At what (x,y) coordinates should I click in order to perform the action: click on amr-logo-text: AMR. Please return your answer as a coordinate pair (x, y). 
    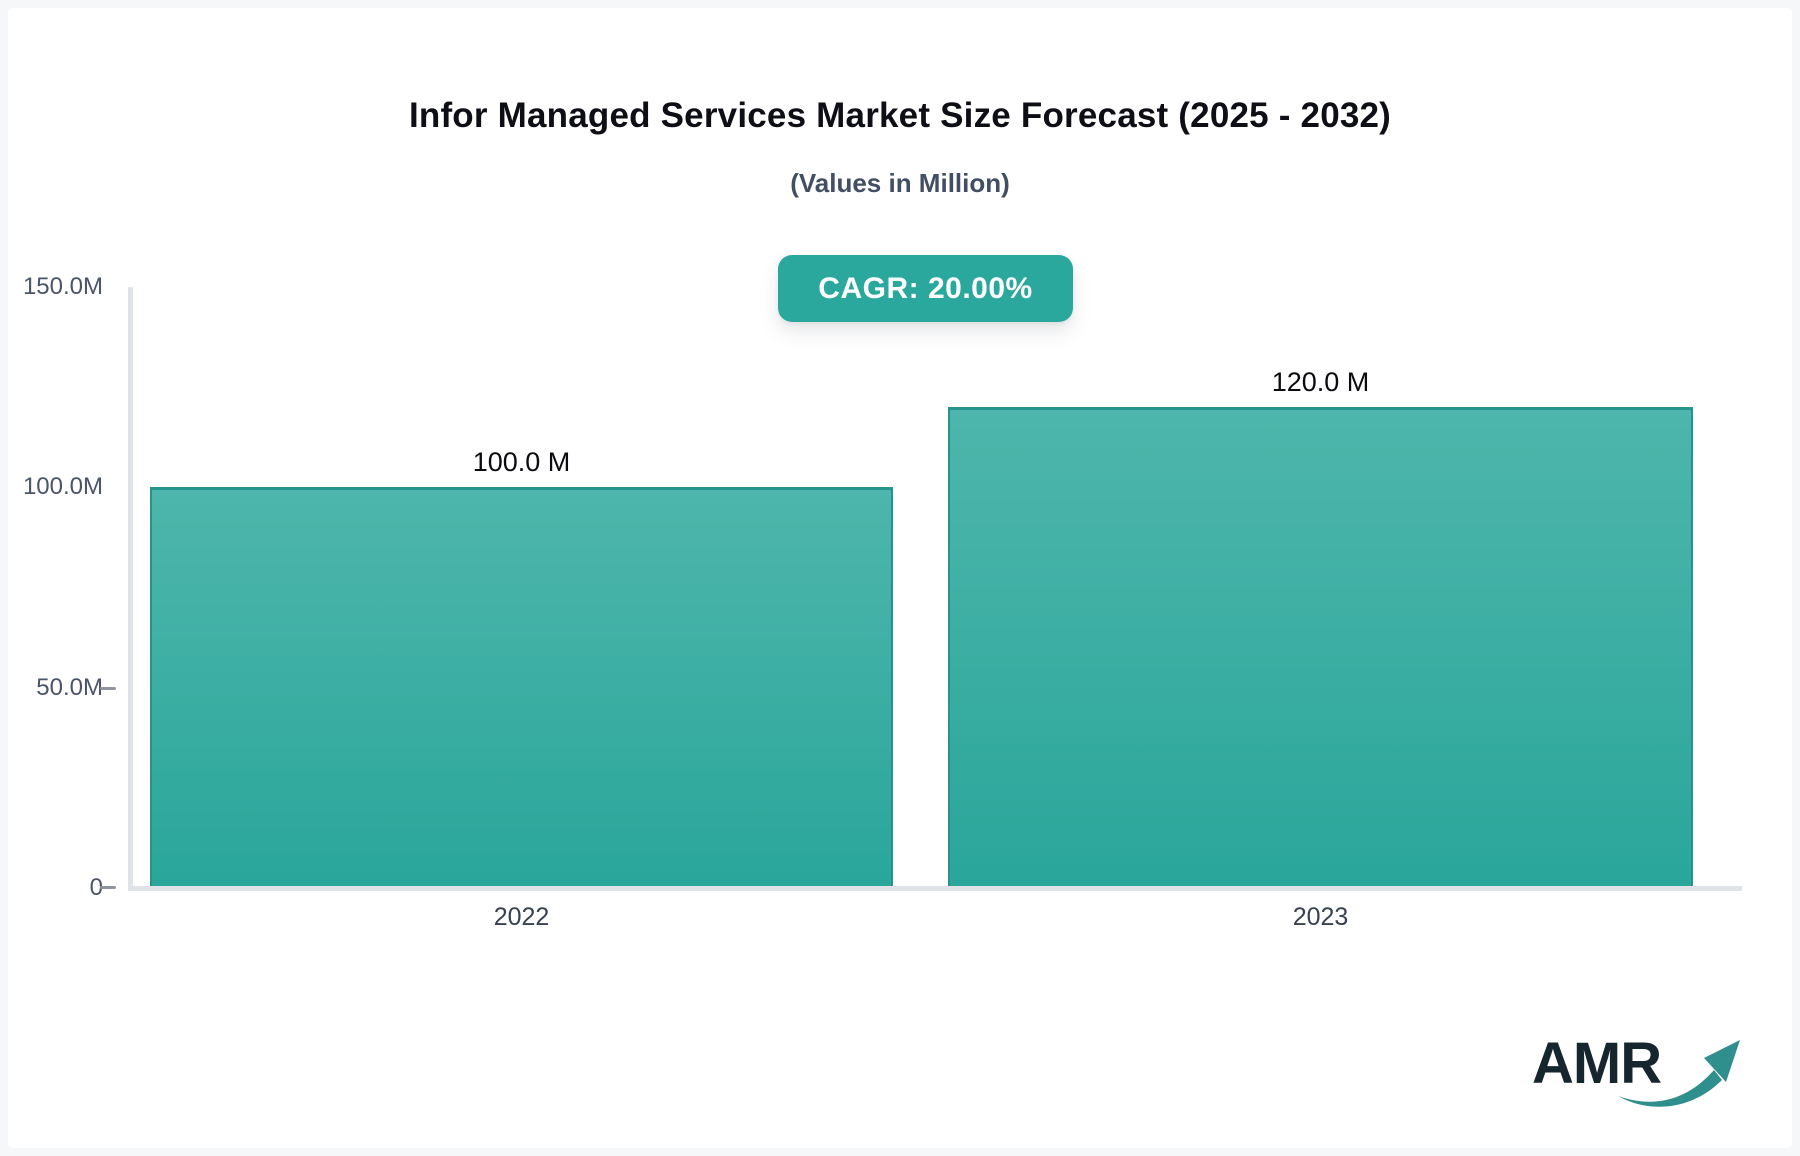
    Looking at the image, I should click on (1597, 1063).